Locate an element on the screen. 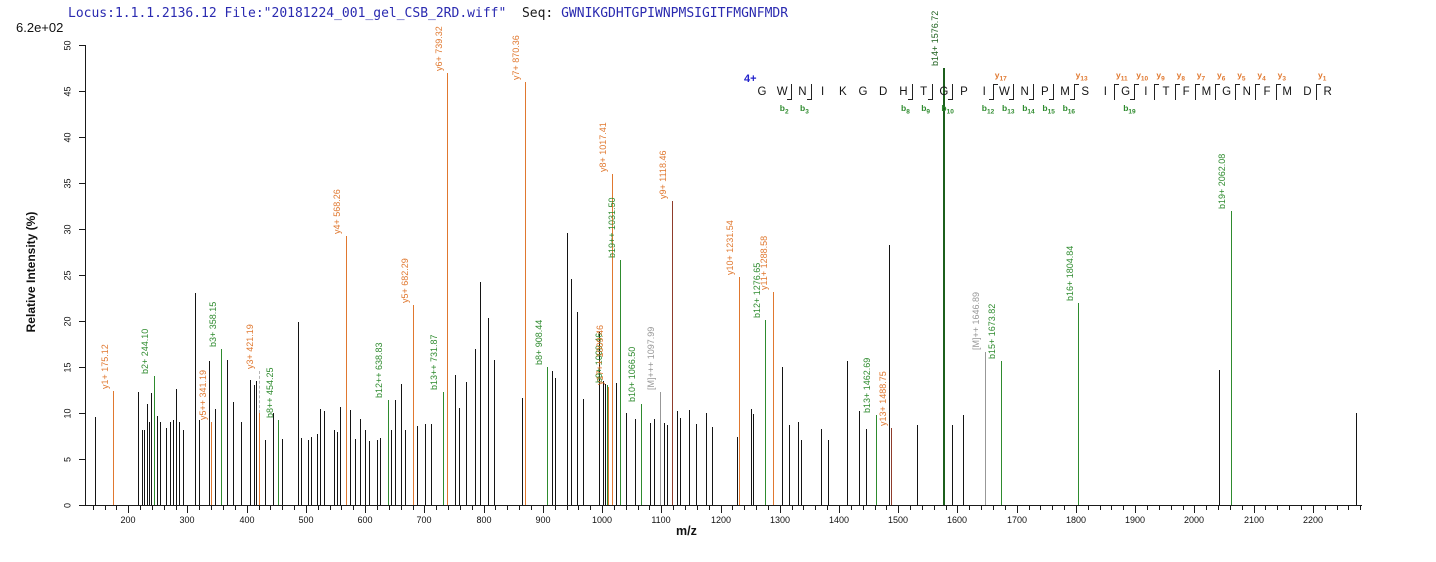 Image resolution: width=1436 pixels, height=562 pixels. x-tick-label: 1600 is located at coordinates (957, 520).